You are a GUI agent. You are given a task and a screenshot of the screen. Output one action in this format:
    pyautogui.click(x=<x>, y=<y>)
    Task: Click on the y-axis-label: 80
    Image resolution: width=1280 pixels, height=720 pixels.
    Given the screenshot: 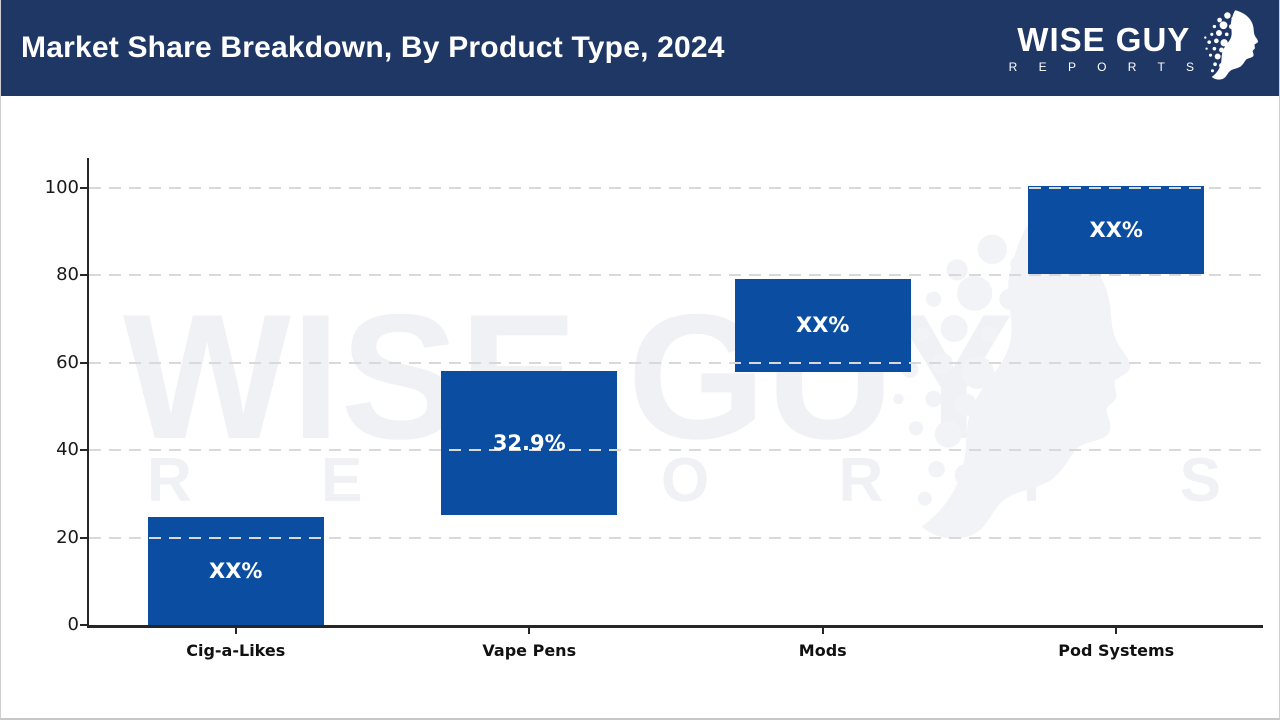 What is the action you would take?
    pyautogui.click(x=67, y=274)
    